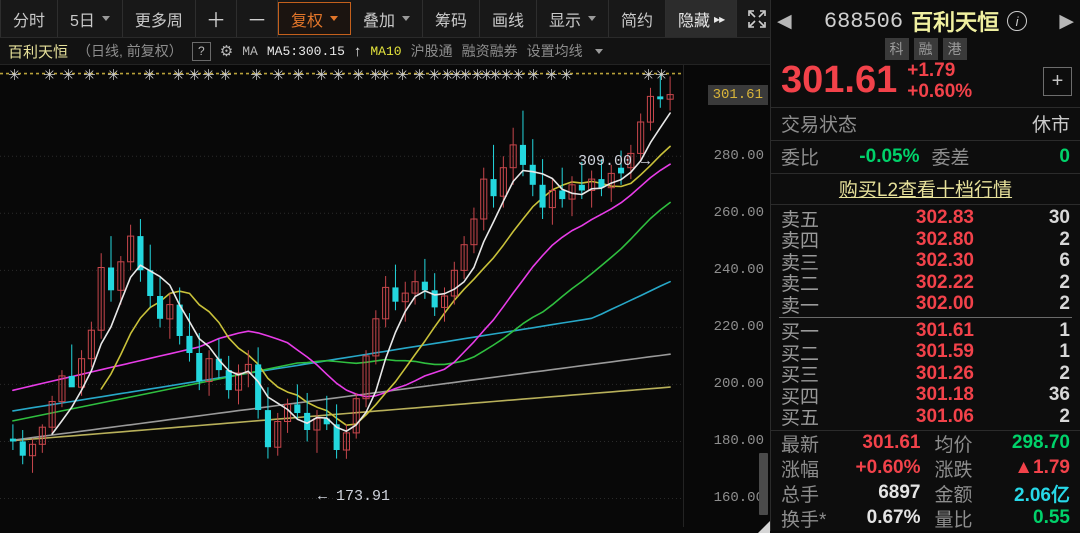 The width and height of the screenshot is (1080, 533). I want to click on scrollbar-thumb, so click(763, 484).